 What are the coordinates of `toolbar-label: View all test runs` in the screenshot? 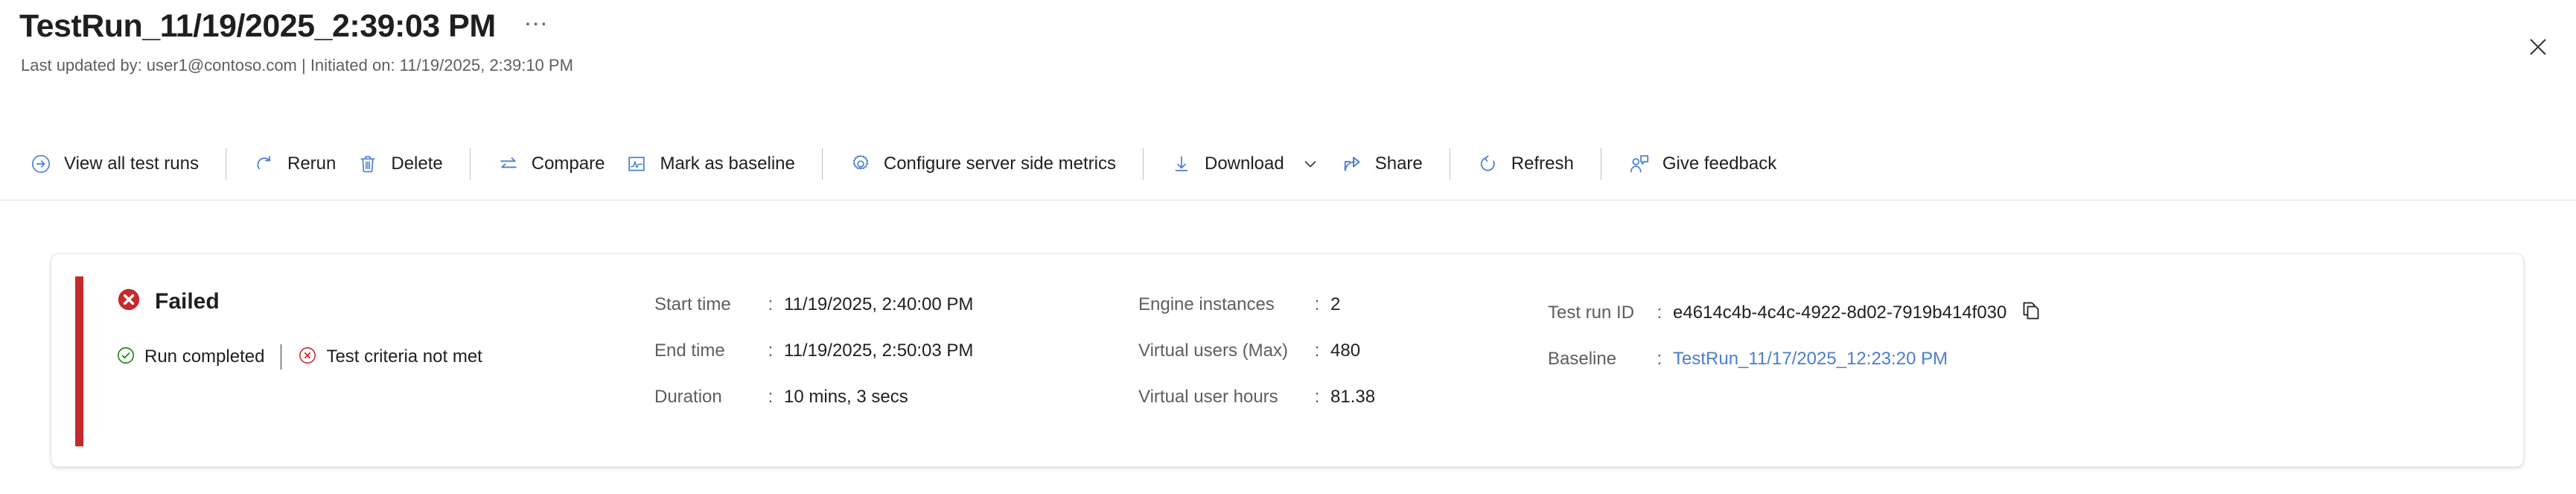 It's located at (131, 163).